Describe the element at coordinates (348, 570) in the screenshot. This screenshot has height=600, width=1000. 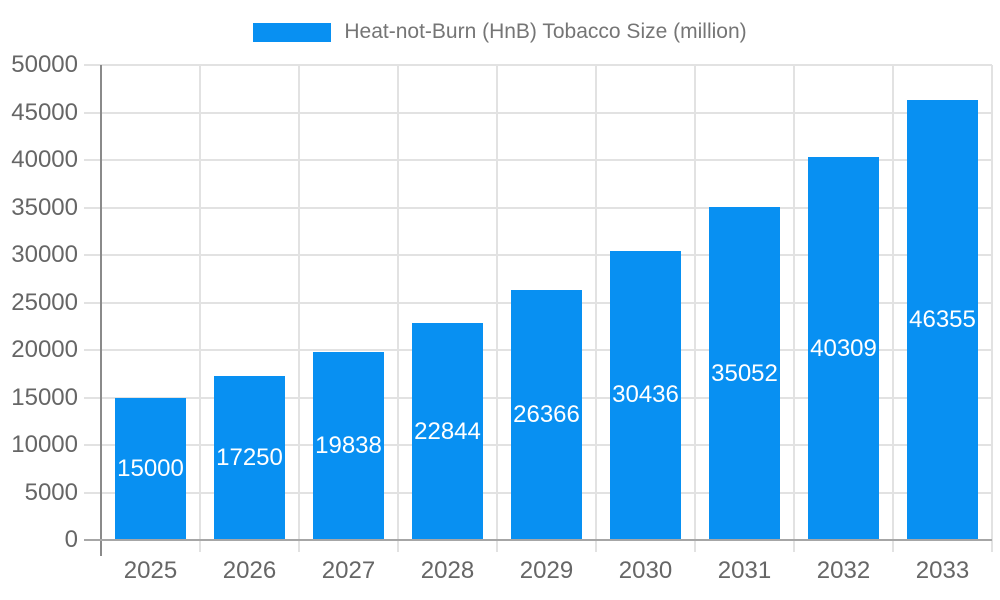
I see `x-tick-label: 2027` at that location.